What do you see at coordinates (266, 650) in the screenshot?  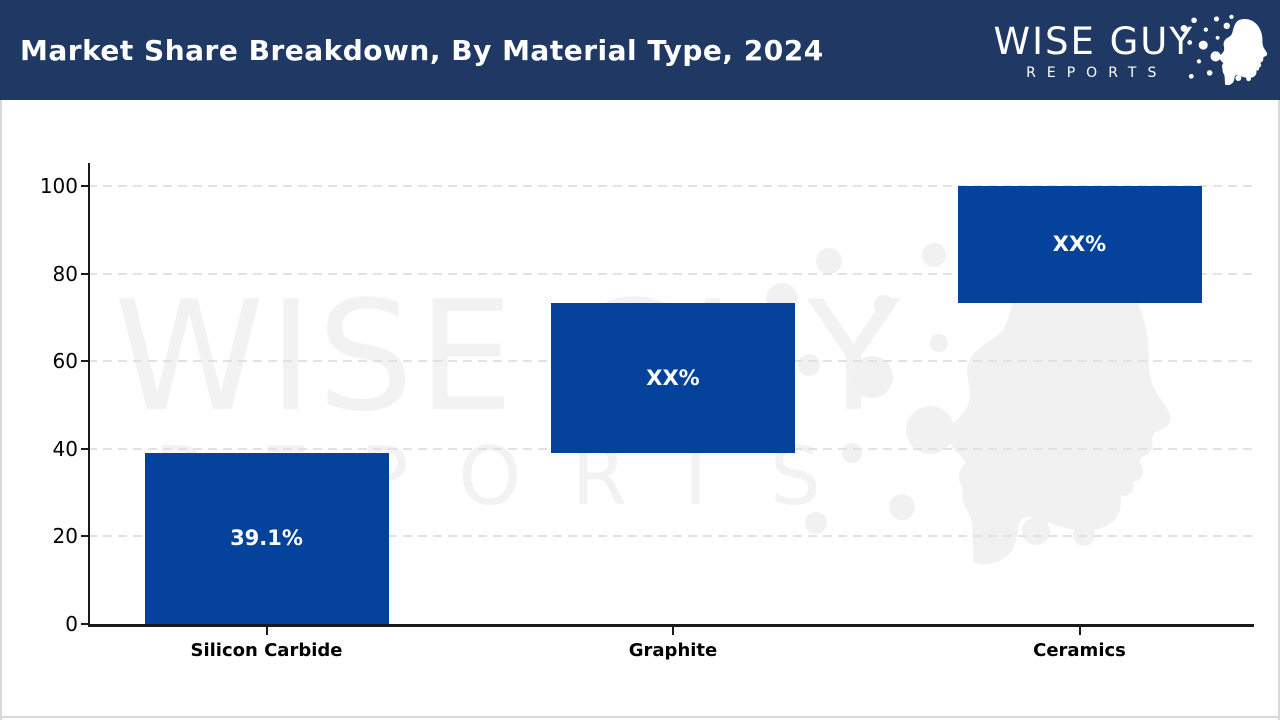 I see `category-label-silicon-carbide: Silicon Carbide` at bounding box center [266, 650].